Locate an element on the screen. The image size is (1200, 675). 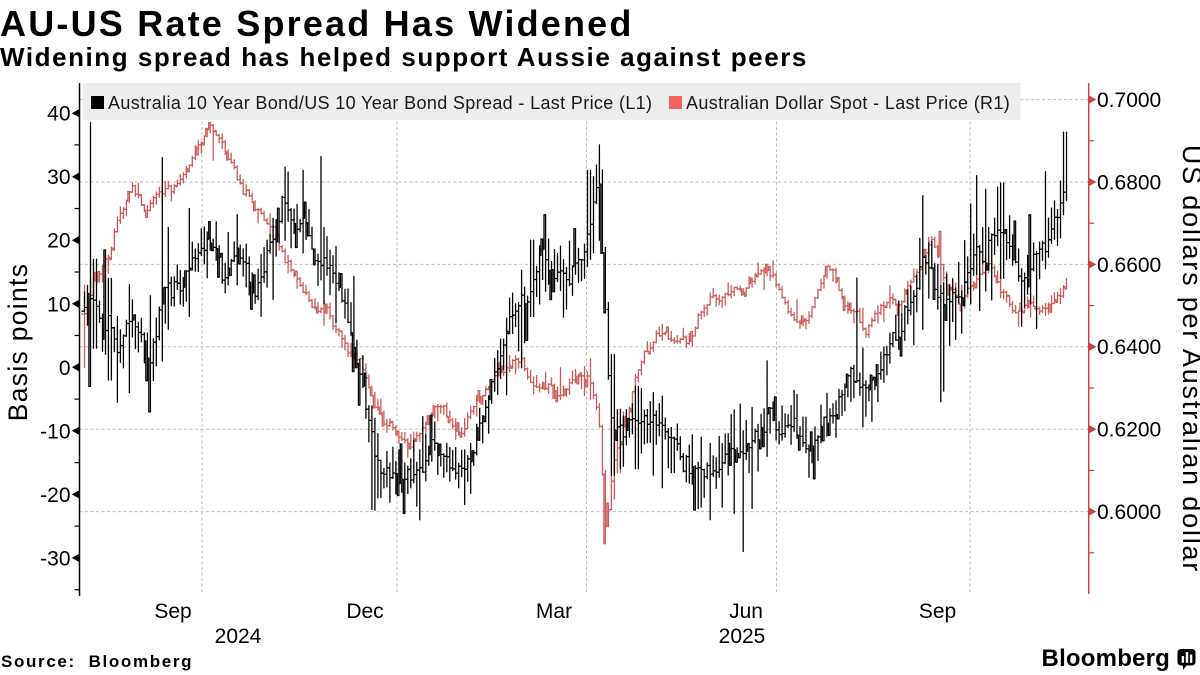
svg-text: 0.7000 is located at coordinates (1129, 100).